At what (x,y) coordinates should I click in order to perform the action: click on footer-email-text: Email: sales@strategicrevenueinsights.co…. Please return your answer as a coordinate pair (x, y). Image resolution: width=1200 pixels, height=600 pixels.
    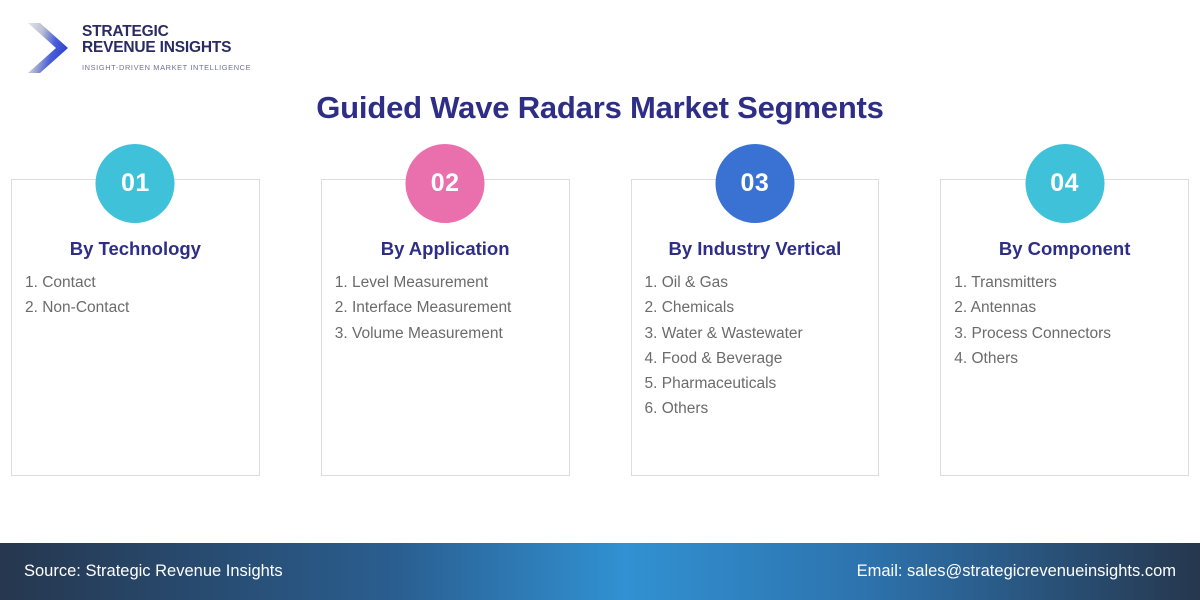
    Looking at the image, I should click on (1016, 571).